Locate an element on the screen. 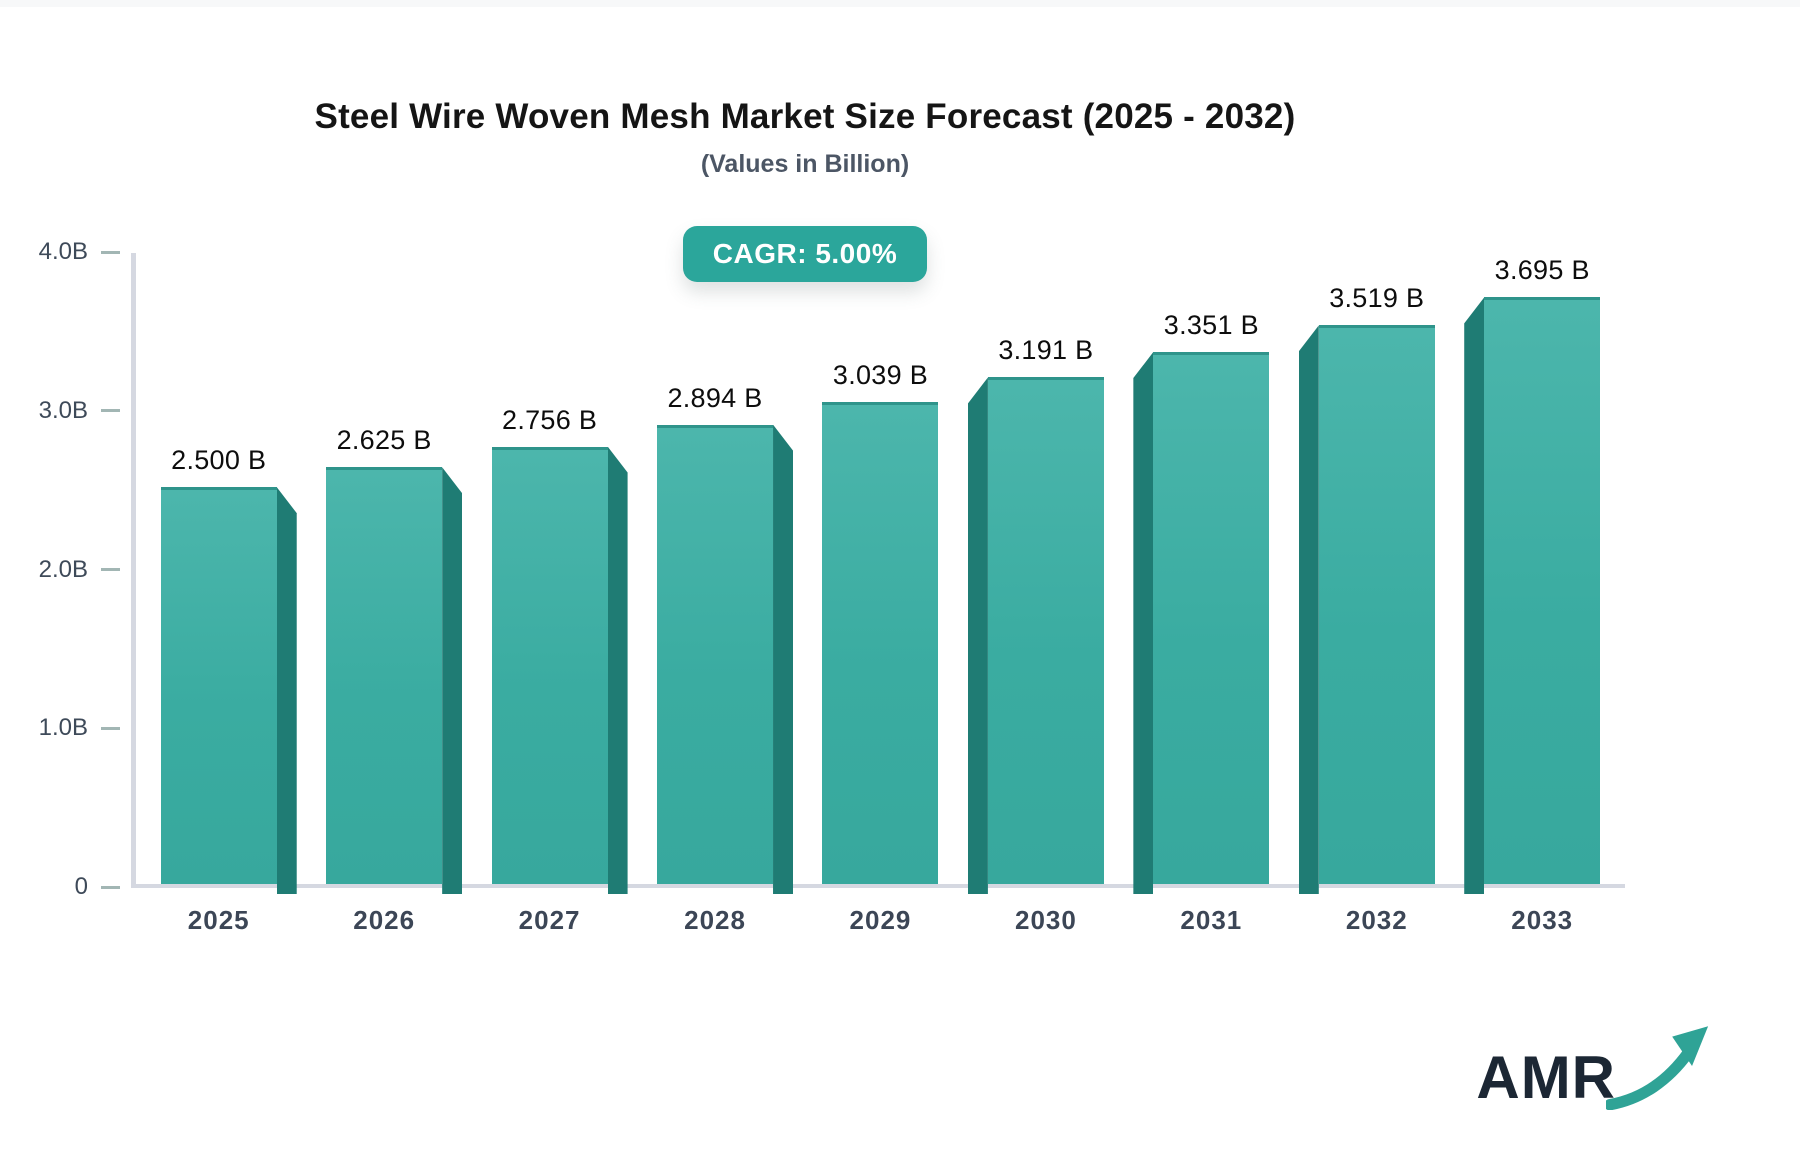  trend-up-arrow-icon is located at coordinates (1657, 1068).